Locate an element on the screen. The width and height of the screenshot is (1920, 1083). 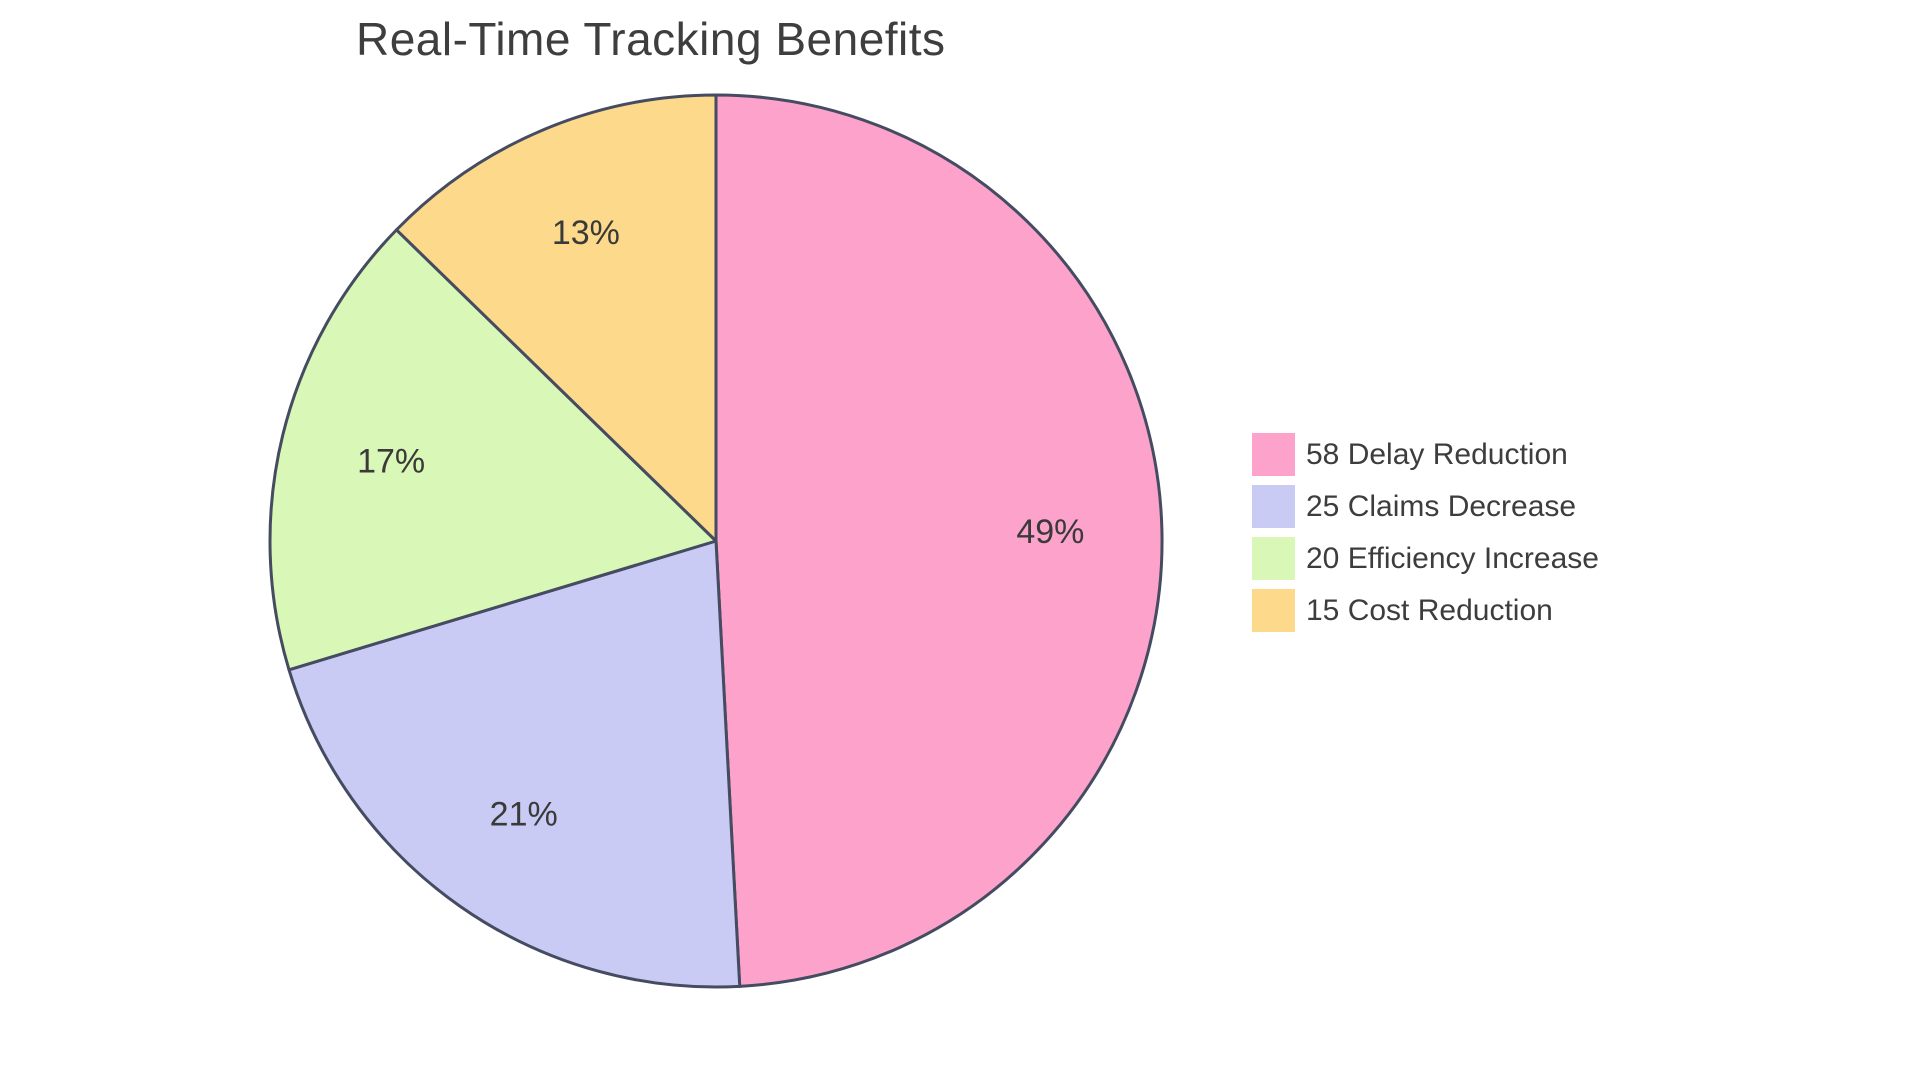
pie-slice-efficiency-increase is located at coordinates (493, 450).